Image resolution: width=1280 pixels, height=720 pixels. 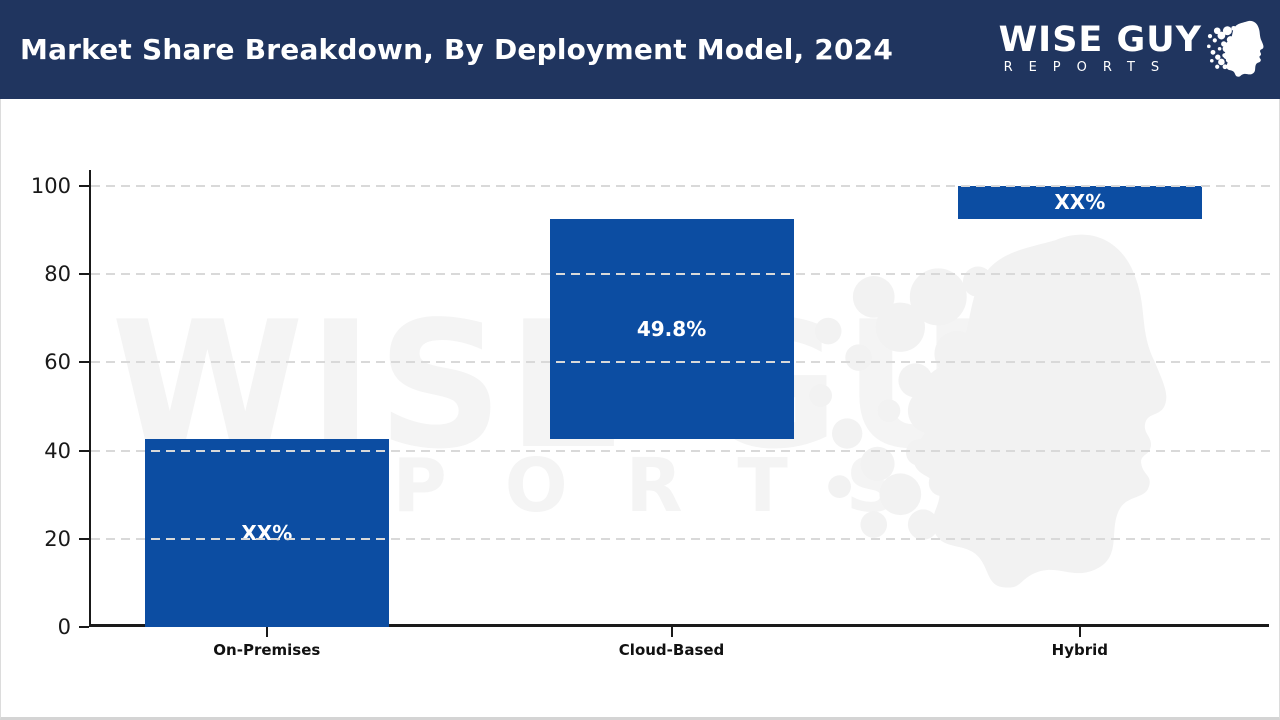 I want to click on y-tick-label: 20, so click(x=57, y=538).